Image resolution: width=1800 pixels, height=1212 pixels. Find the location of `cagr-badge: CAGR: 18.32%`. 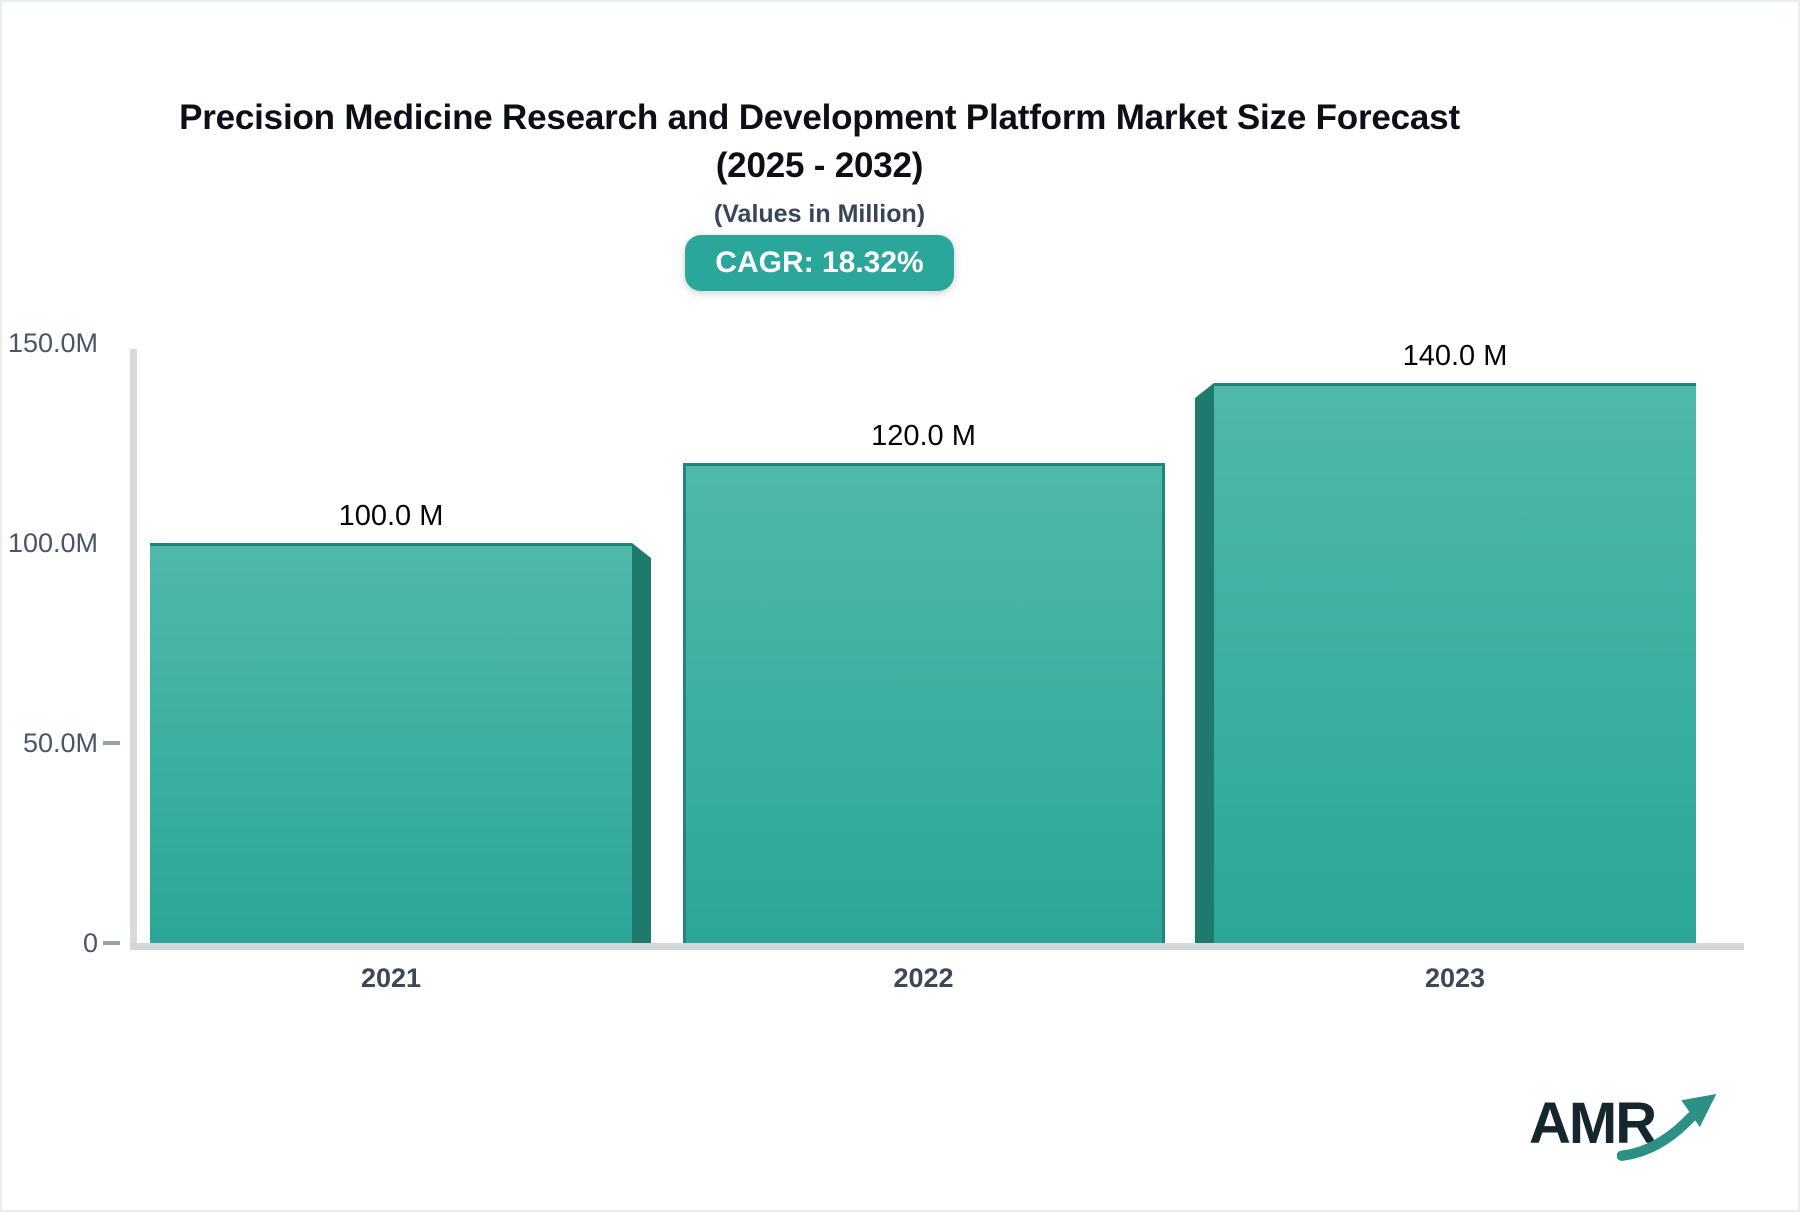

cagr-badge: CAGR: 18.32% is located at coordinates (819, 263).